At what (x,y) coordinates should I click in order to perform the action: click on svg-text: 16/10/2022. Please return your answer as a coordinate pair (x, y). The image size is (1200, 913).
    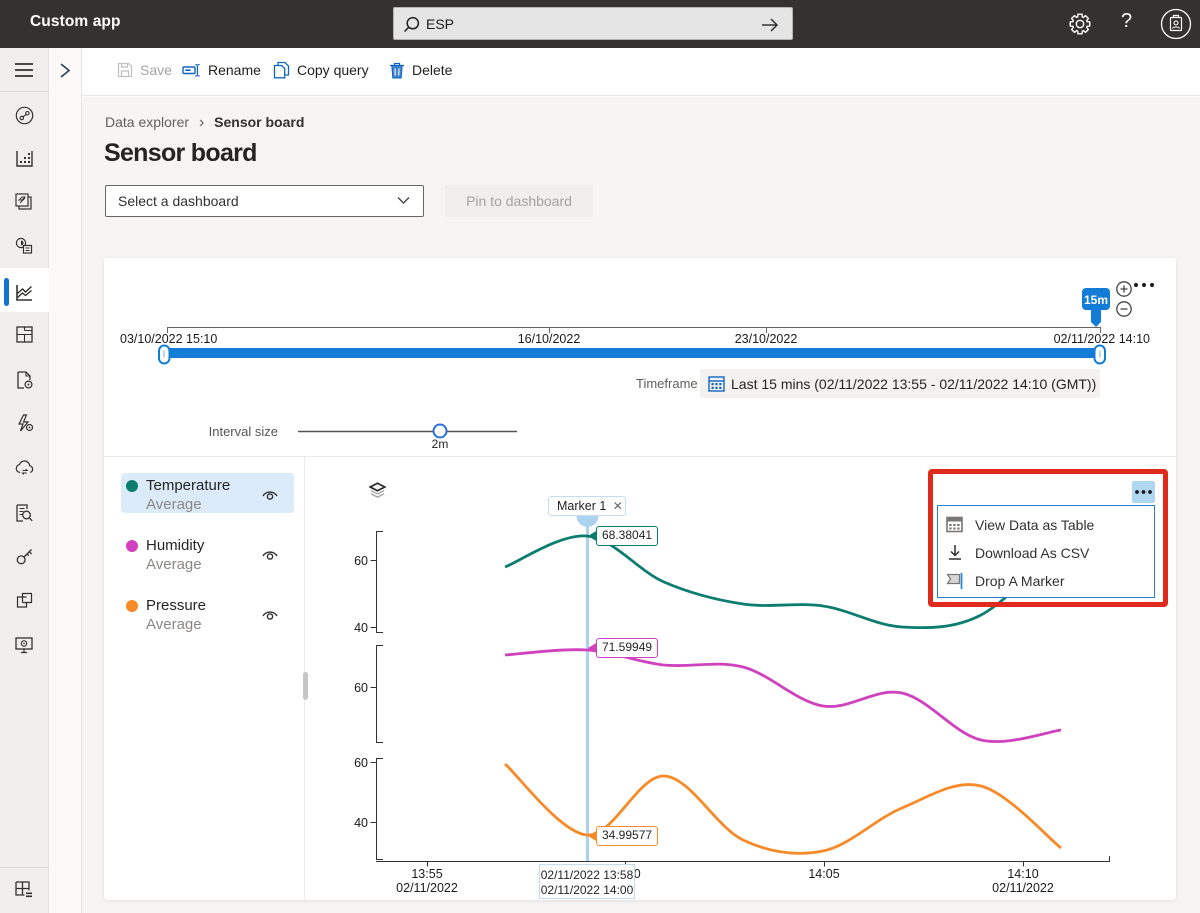
    Looking at the image, I should click on (549, 339).